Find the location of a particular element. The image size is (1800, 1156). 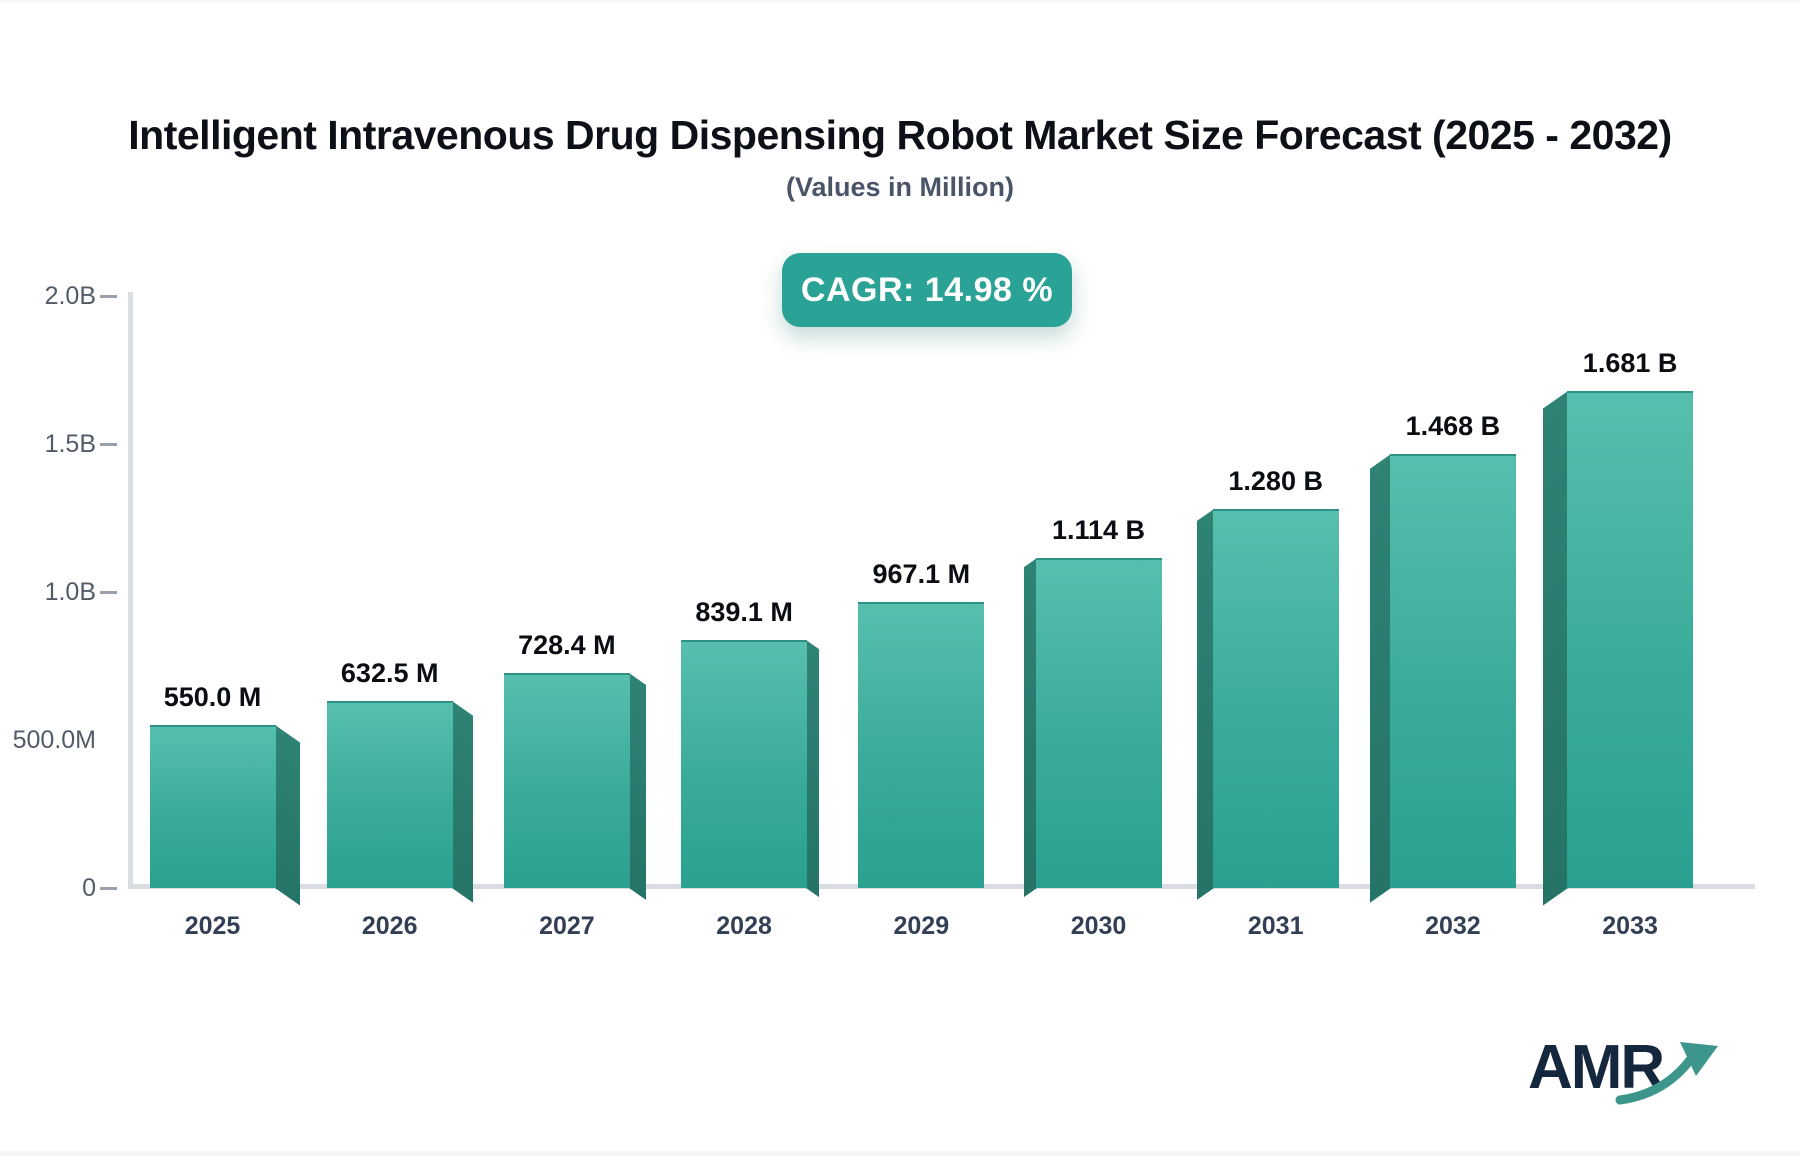

bar-value-label-2030: 1.114 B is located at coordinates (1098, 530).